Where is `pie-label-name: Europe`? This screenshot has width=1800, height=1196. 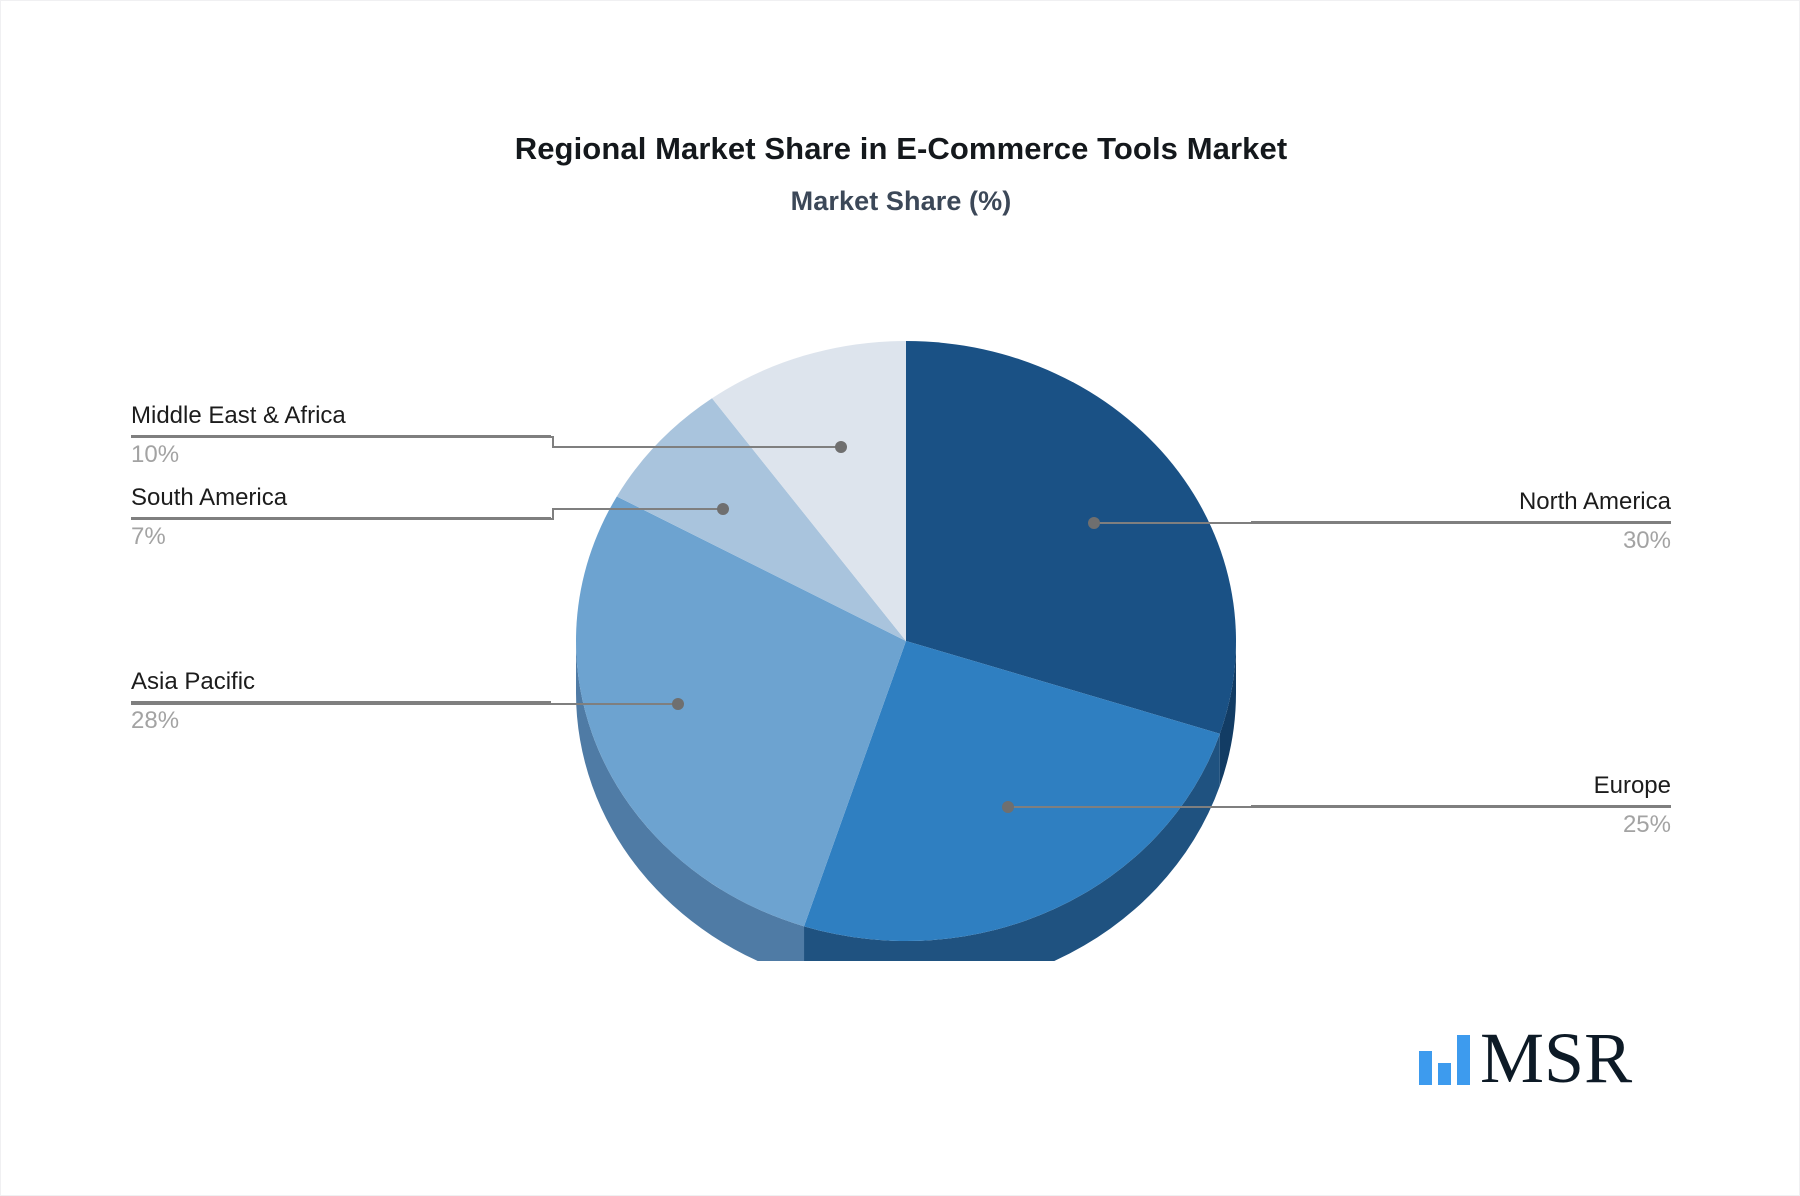
pie-label-name: Europe is located at coordinates (1632, 785).